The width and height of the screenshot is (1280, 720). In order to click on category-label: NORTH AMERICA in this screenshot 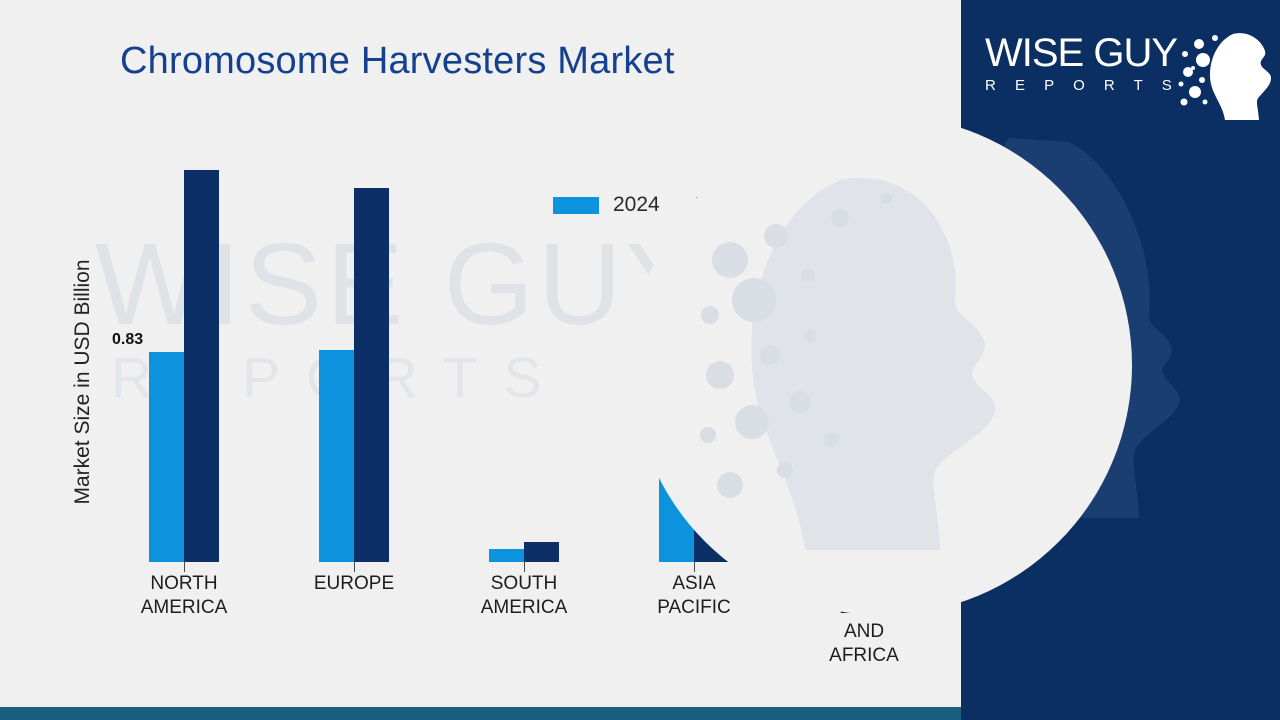, I will do `click(184, 595)`.